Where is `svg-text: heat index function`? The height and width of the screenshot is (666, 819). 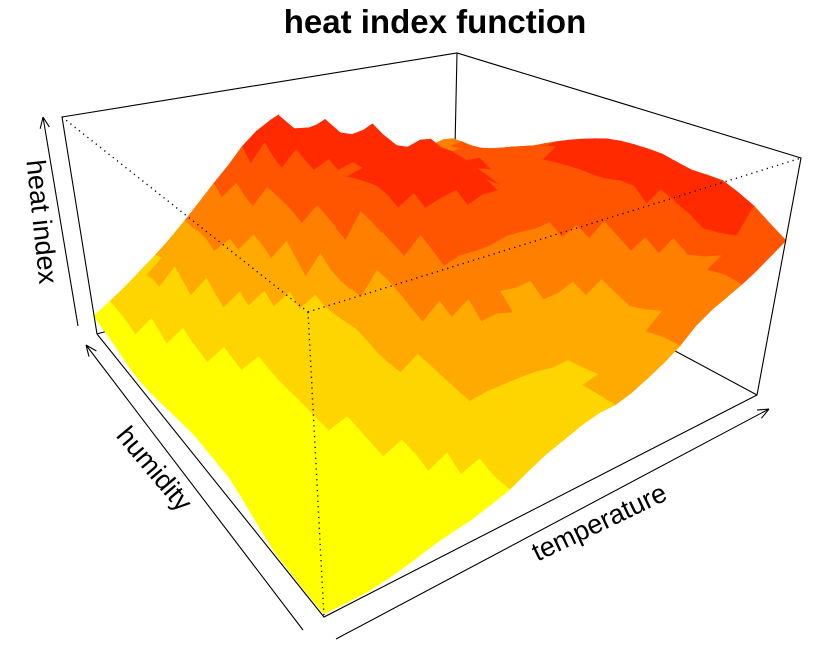
svg-text: heat index function is located at coordinates (435, 21).